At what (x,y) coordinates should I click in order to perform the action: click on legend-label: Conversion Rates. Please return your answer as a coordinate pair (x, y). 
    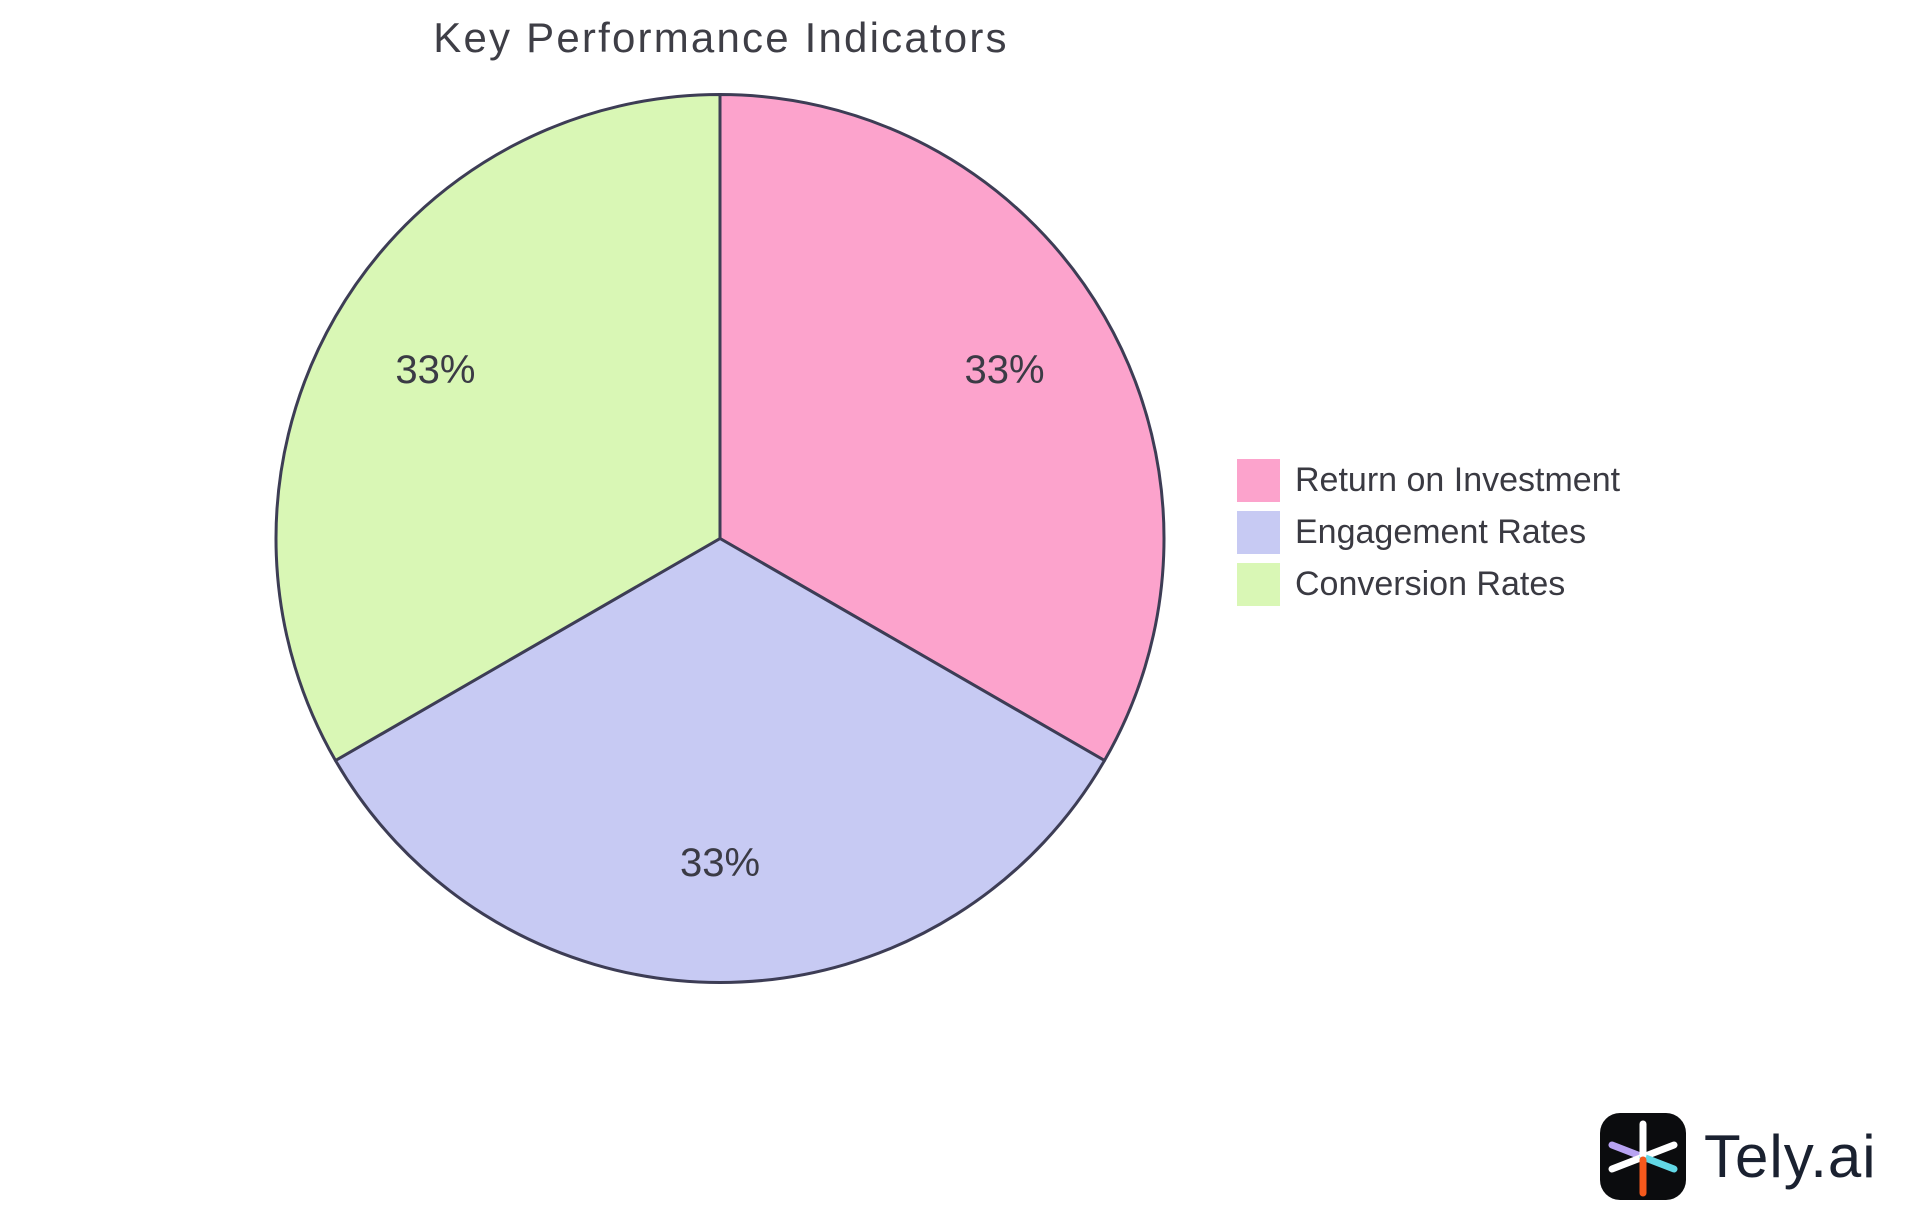
    Looking at the image, I should click on (1430, 584).